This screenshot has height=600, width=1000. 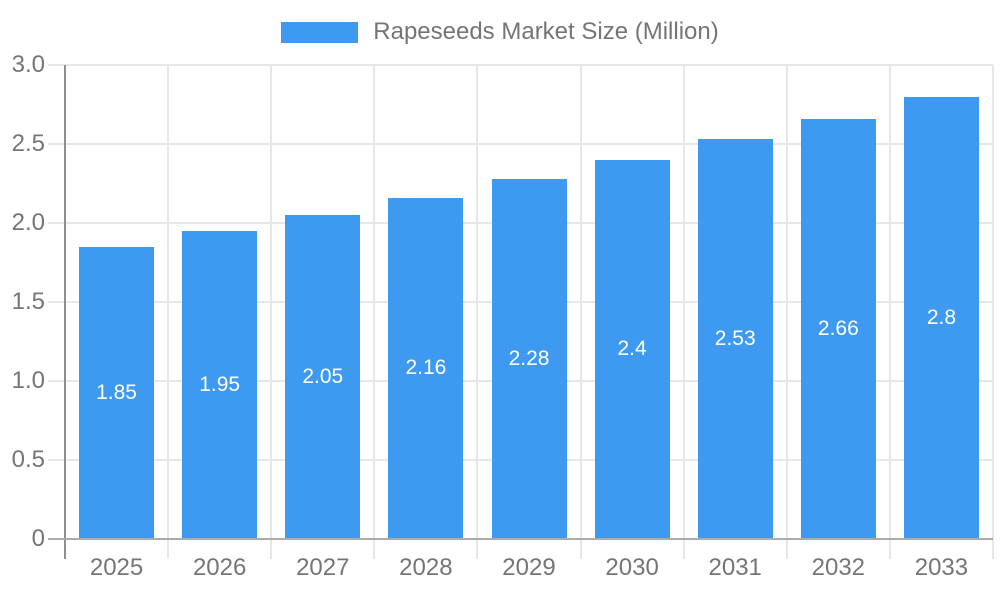 I want to click on bar-value-label: 2.66, so click(x=838, y=328).